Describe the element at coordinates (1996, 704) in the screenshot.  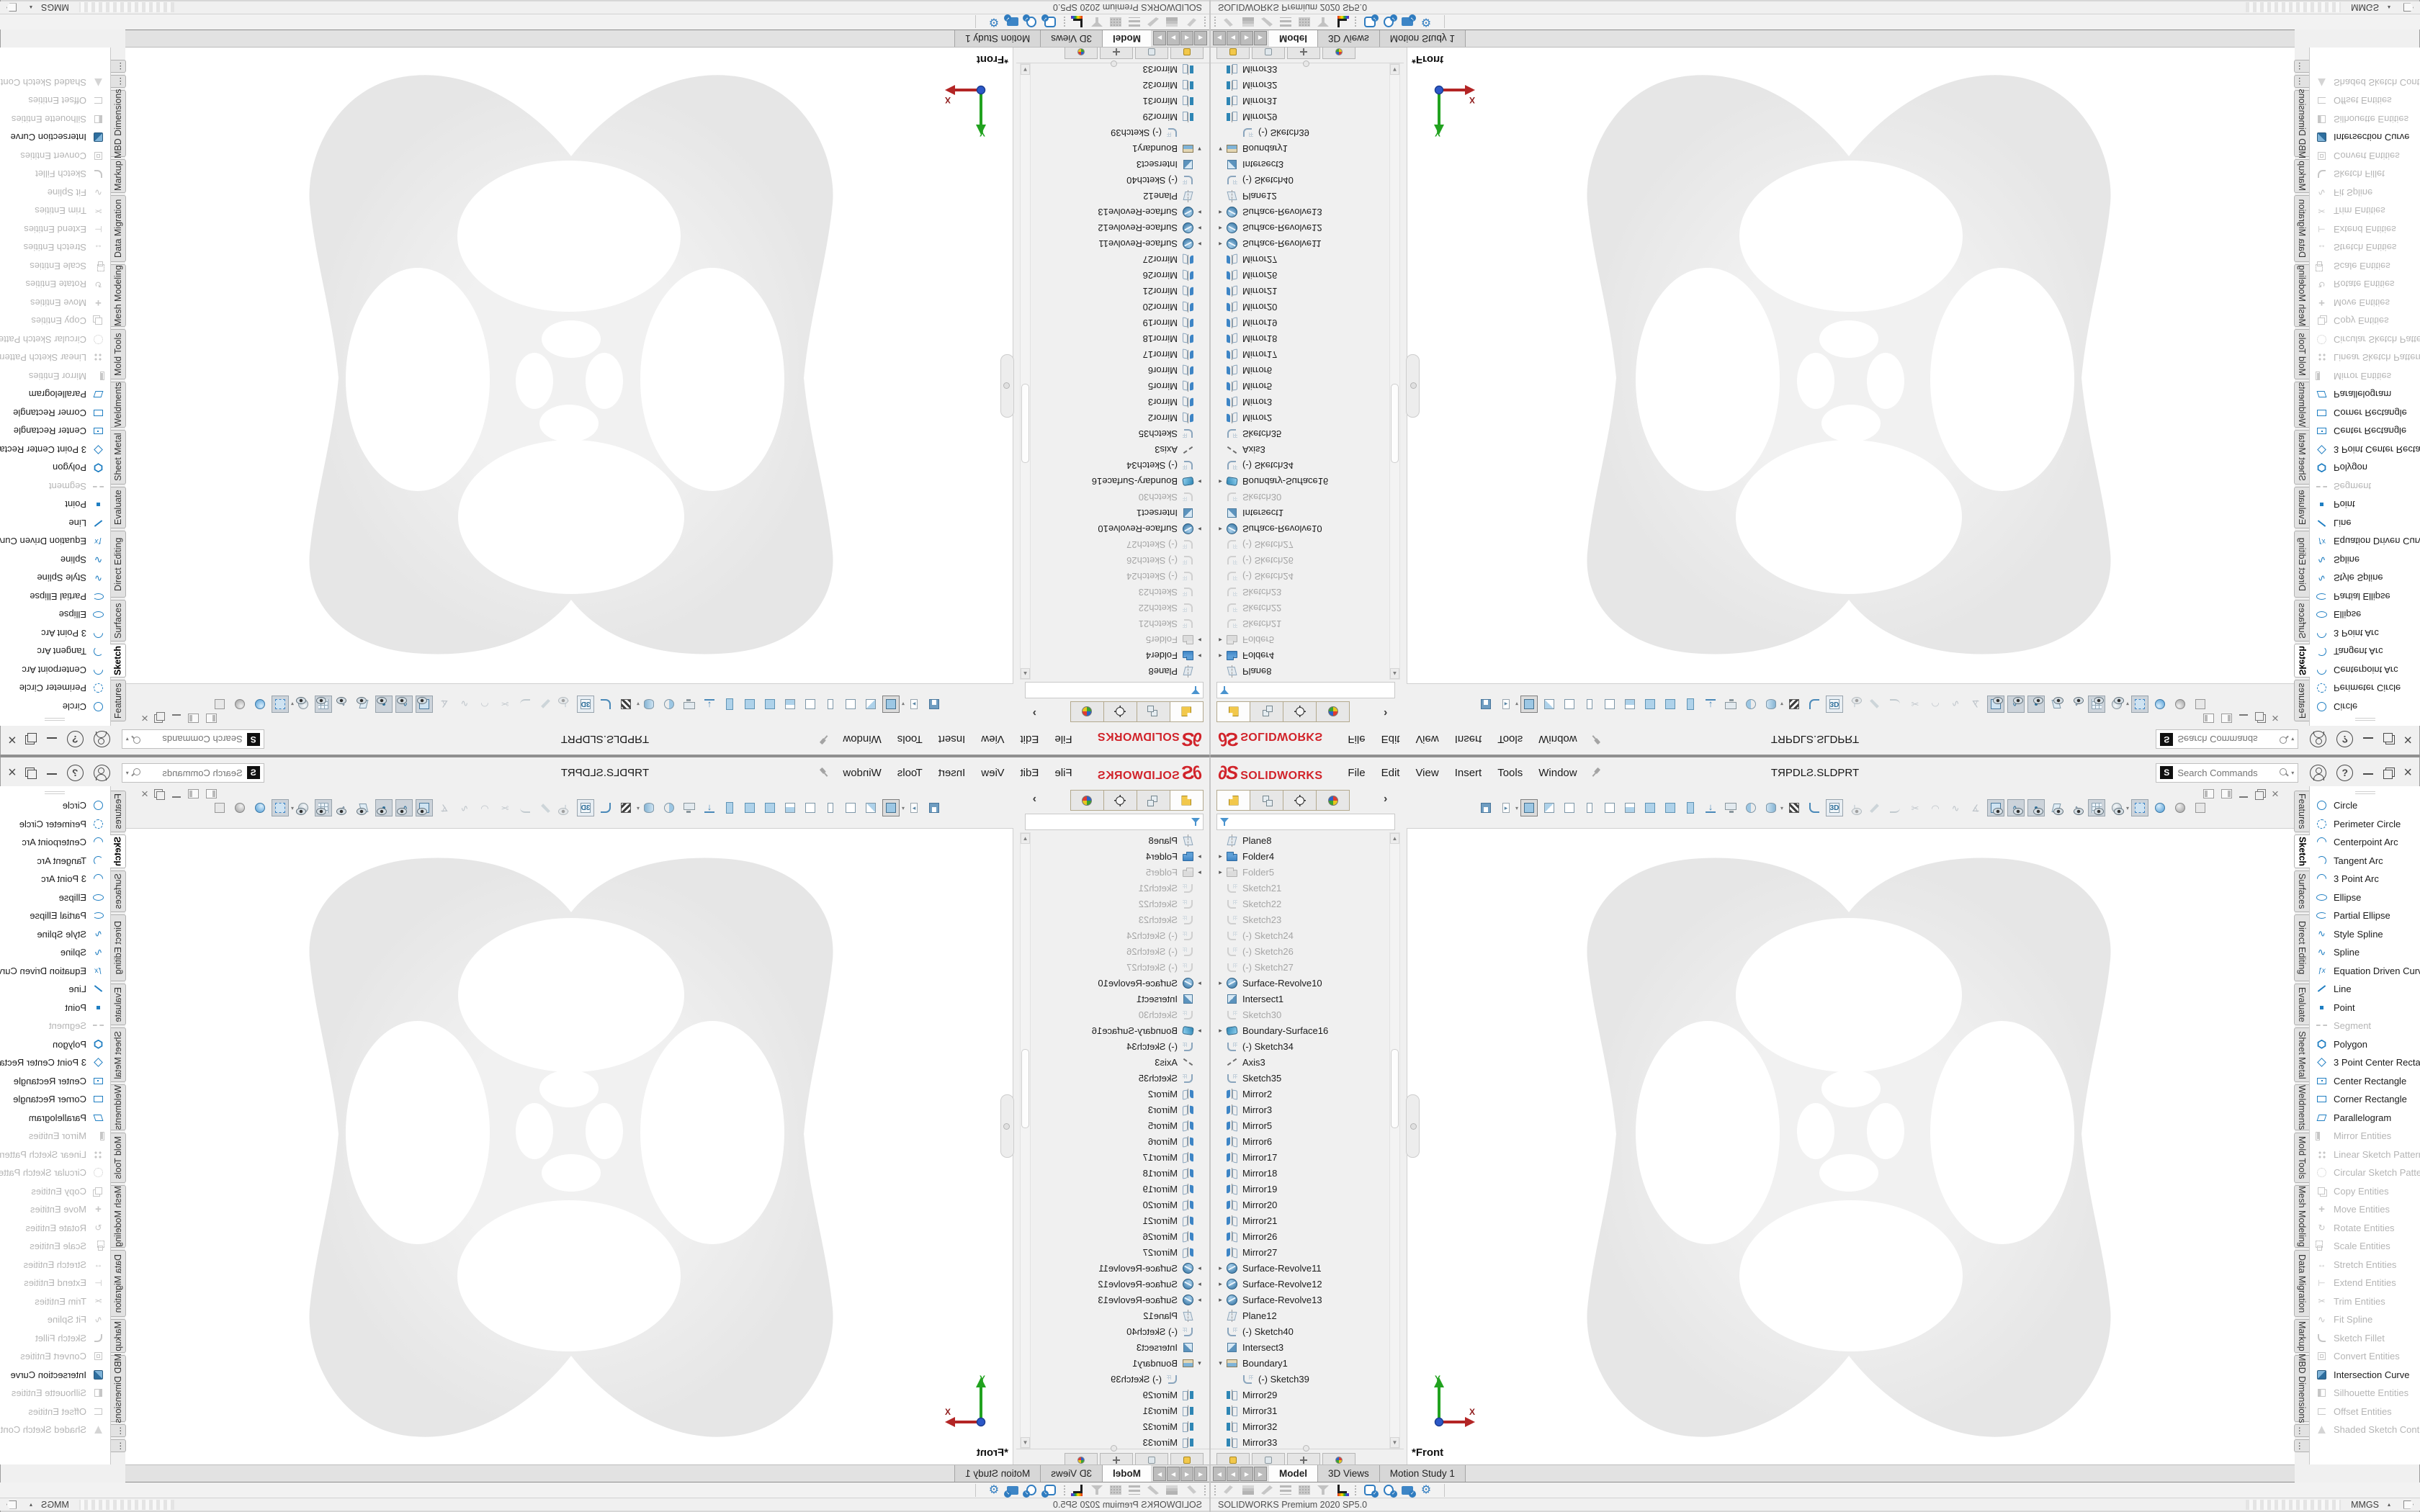
I see `cube-eye-icon` at that location.